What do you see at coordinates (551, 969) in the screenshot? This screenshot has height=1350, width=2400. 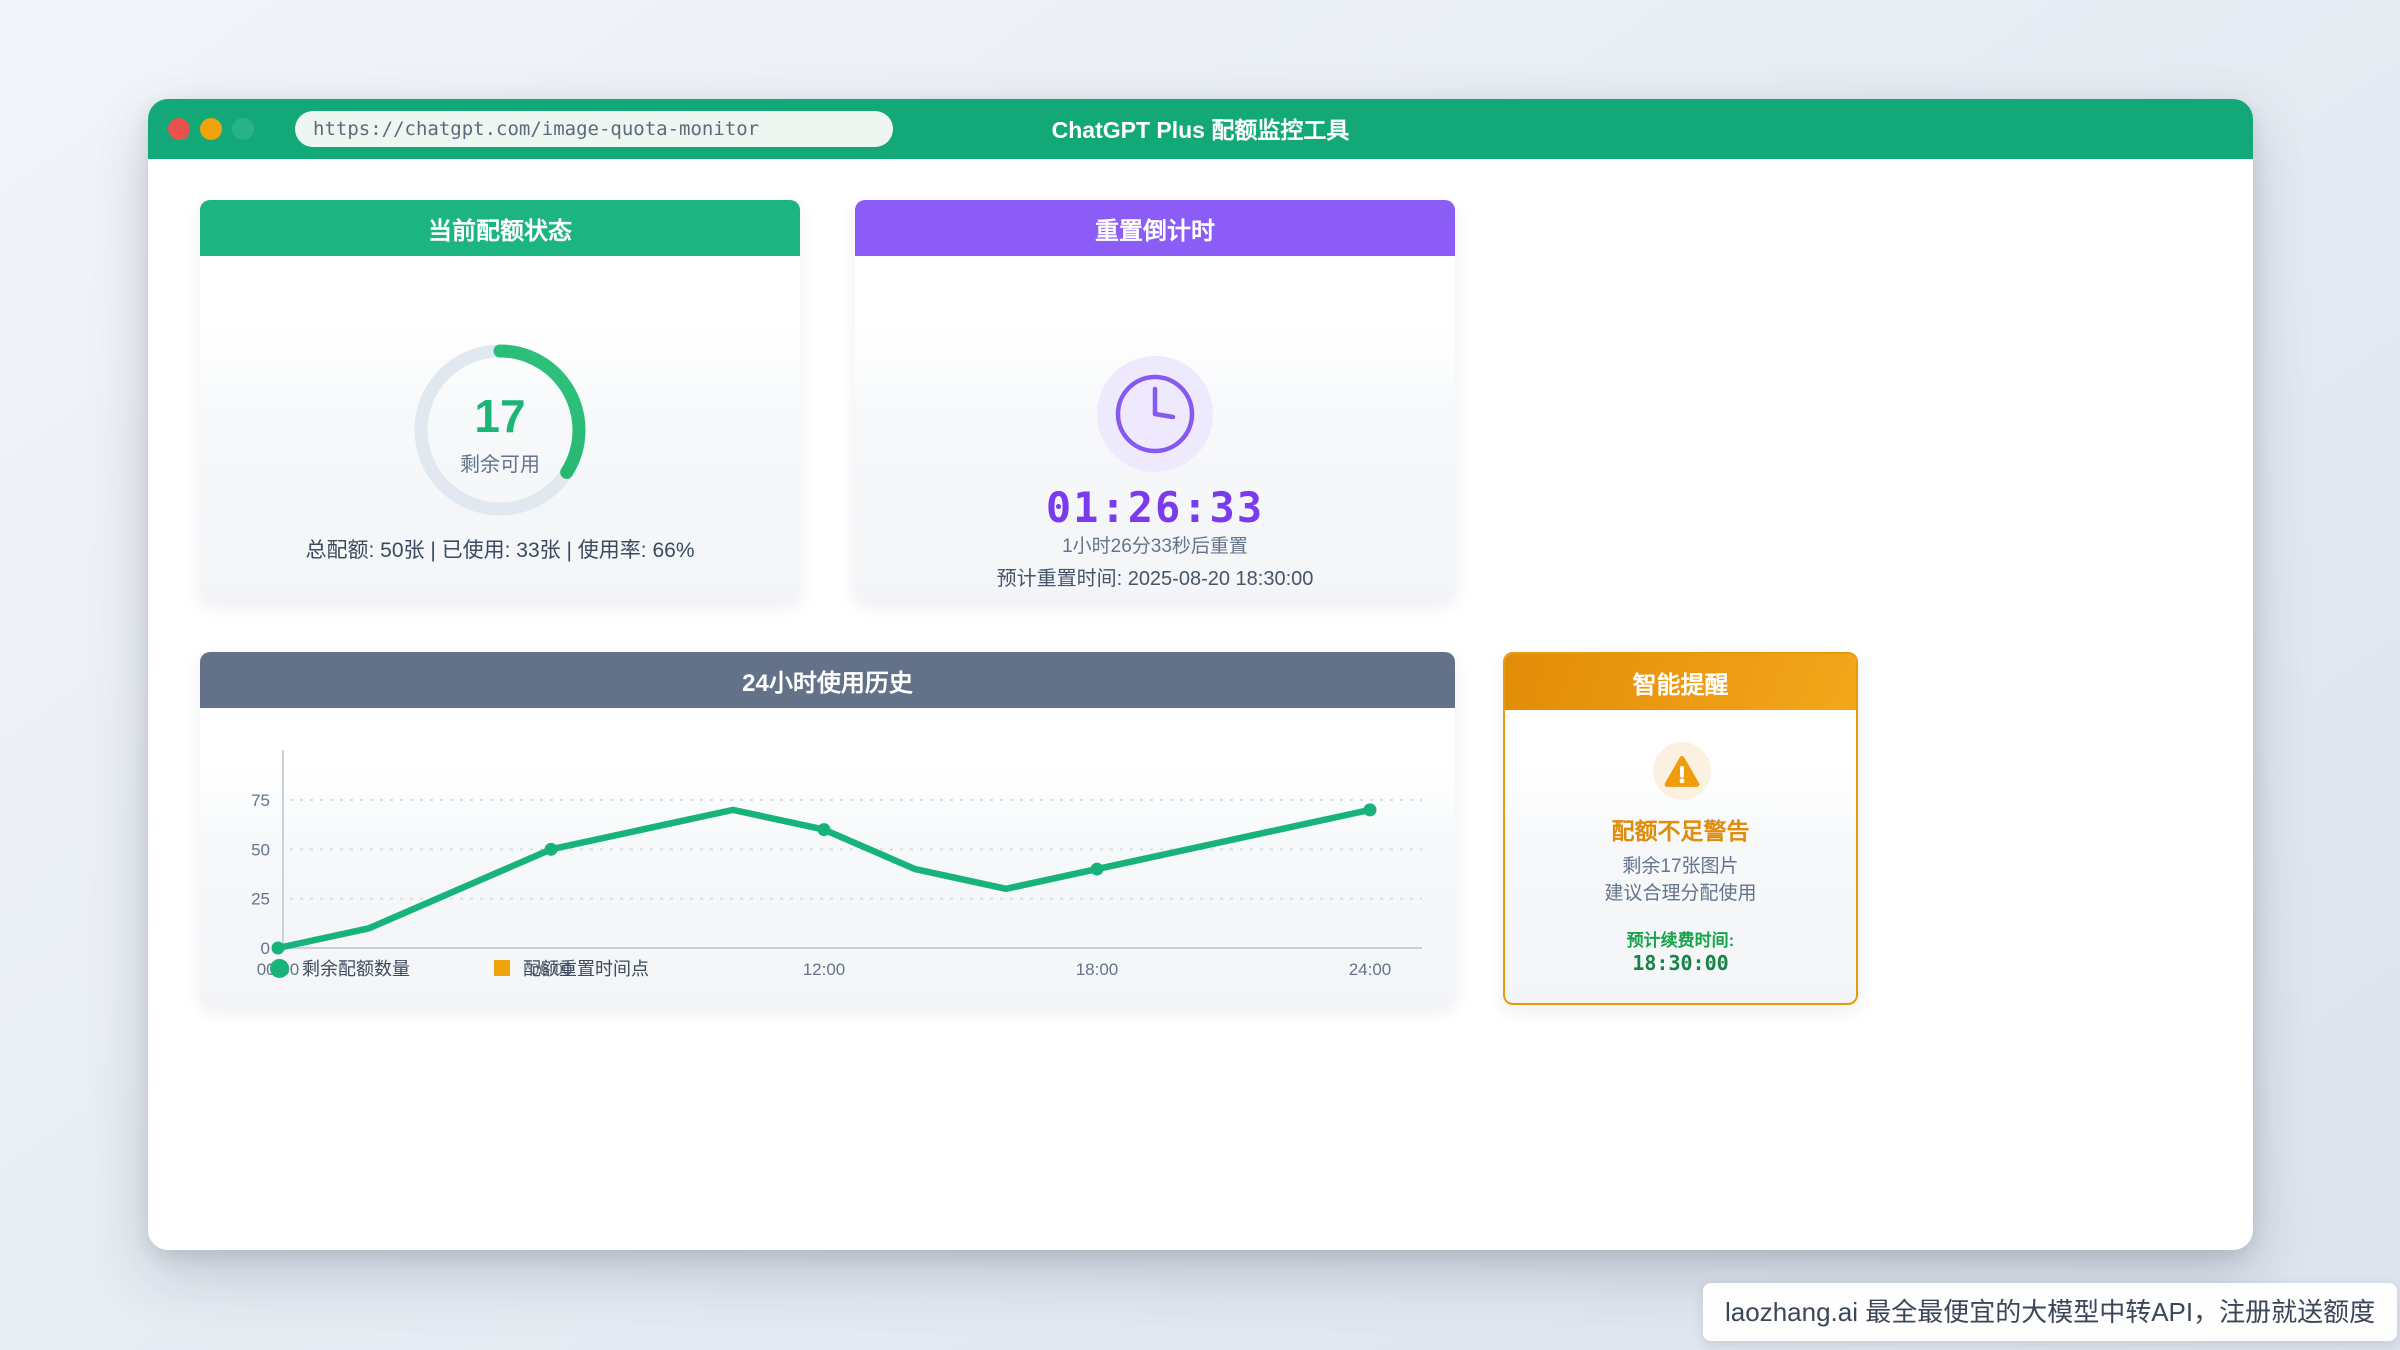 I see `svg-text: 06:00` at bounding box center [551, 969].